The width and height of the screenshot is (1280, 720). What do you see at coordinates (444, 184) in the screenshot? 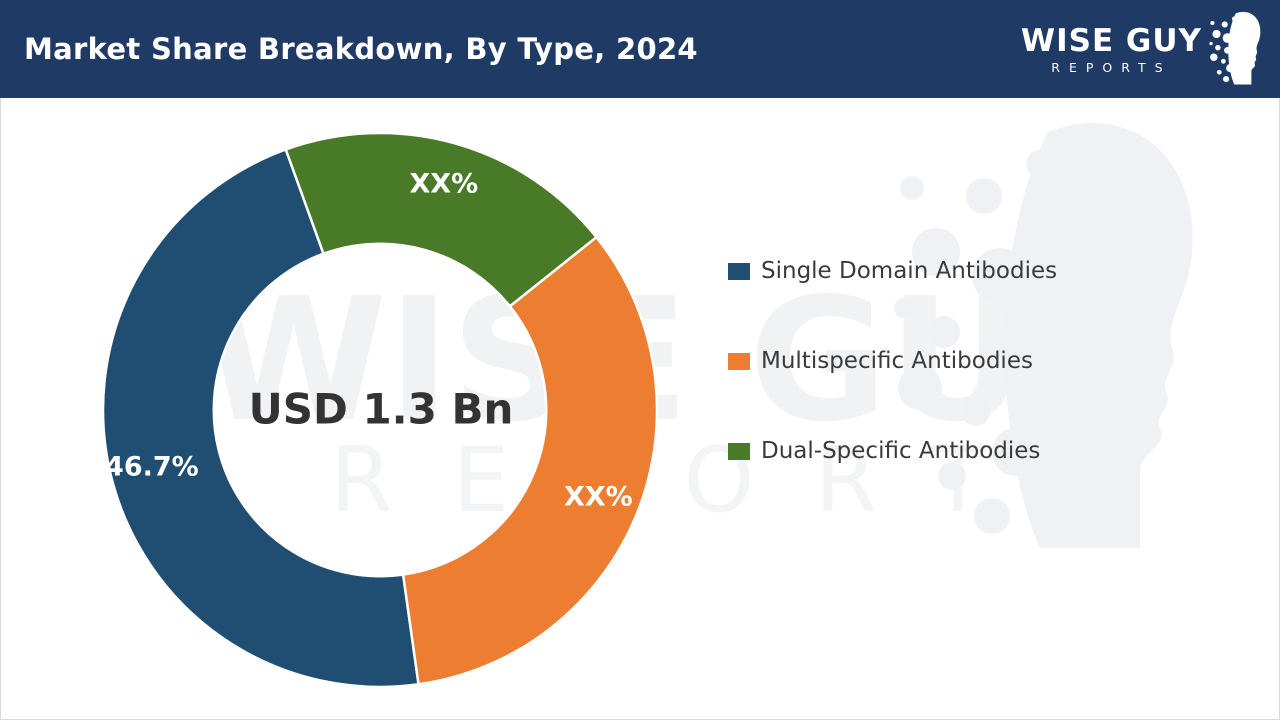
I see `donut-segment-label-dual-specific-antibodies: XX%` at bounding box center [444, 184].